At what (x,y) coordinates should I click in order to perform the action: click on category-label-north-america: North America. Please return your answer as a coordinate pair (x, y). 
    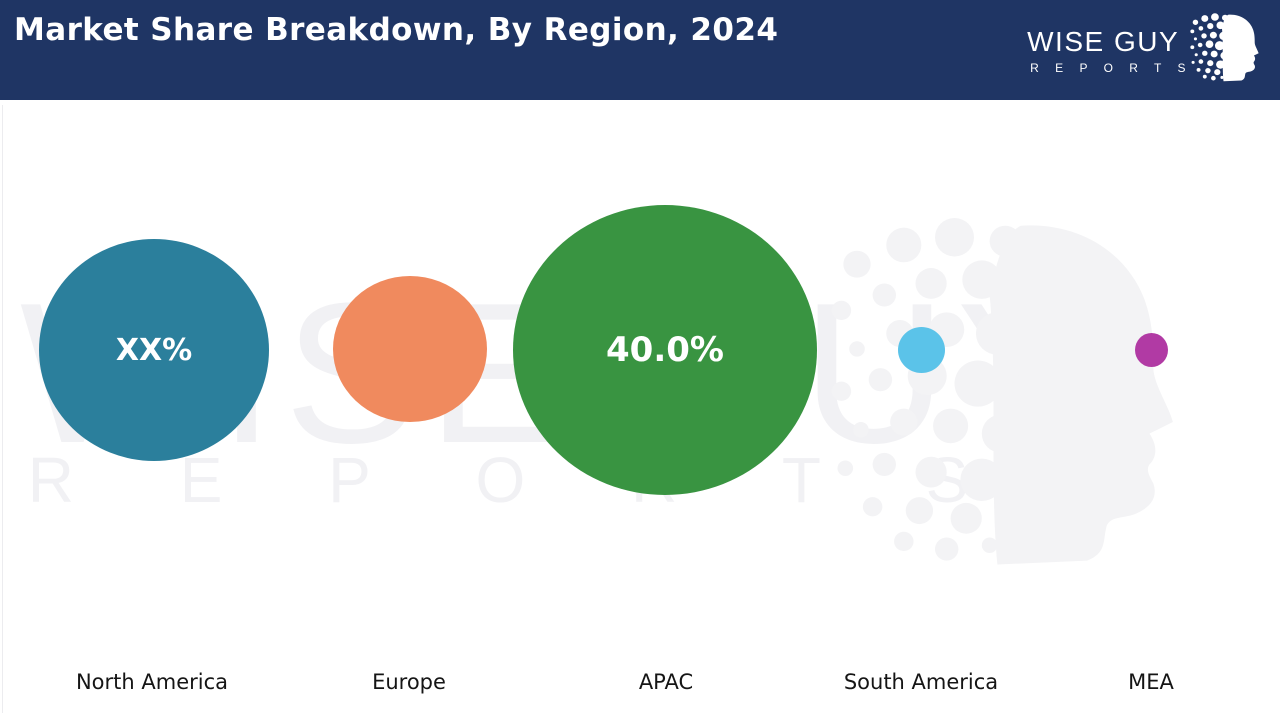
    Looking at the image, I should click on (152, 682).